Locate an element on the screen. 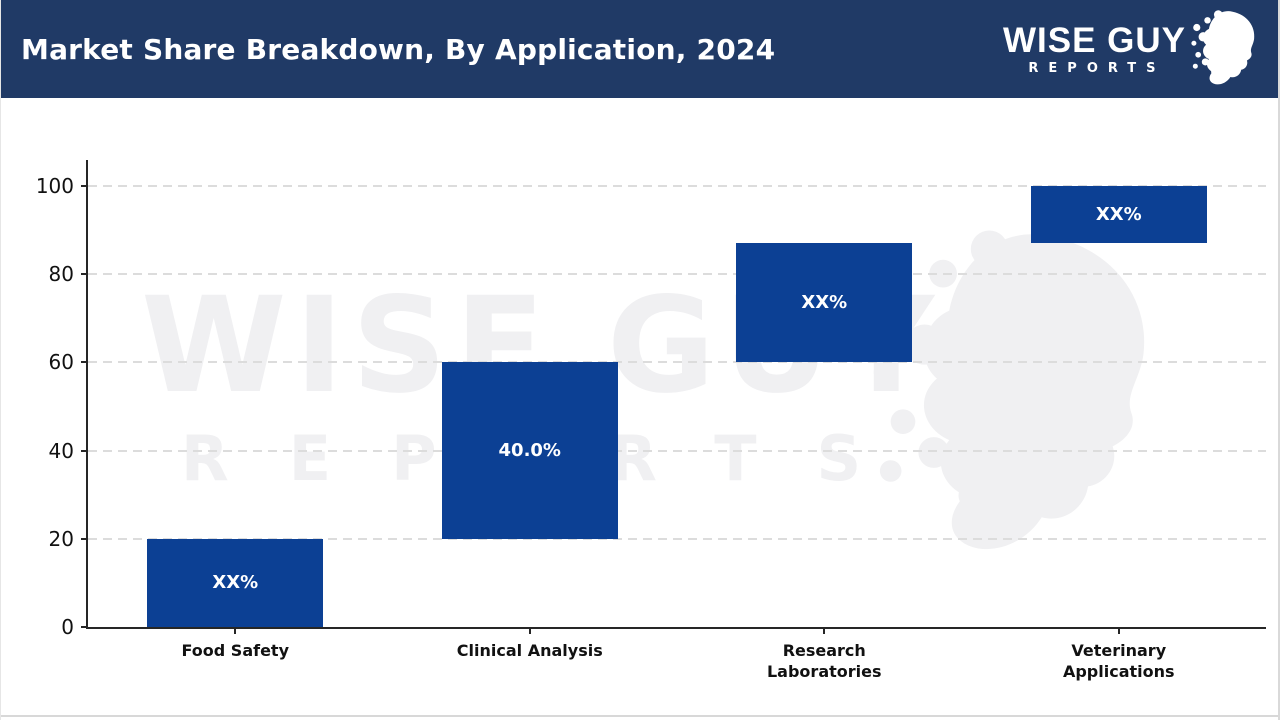 The width and height of the screenshot is (1280, 720). x-category-label-1: Clinical Analysis is located at coordinates (529, 650).